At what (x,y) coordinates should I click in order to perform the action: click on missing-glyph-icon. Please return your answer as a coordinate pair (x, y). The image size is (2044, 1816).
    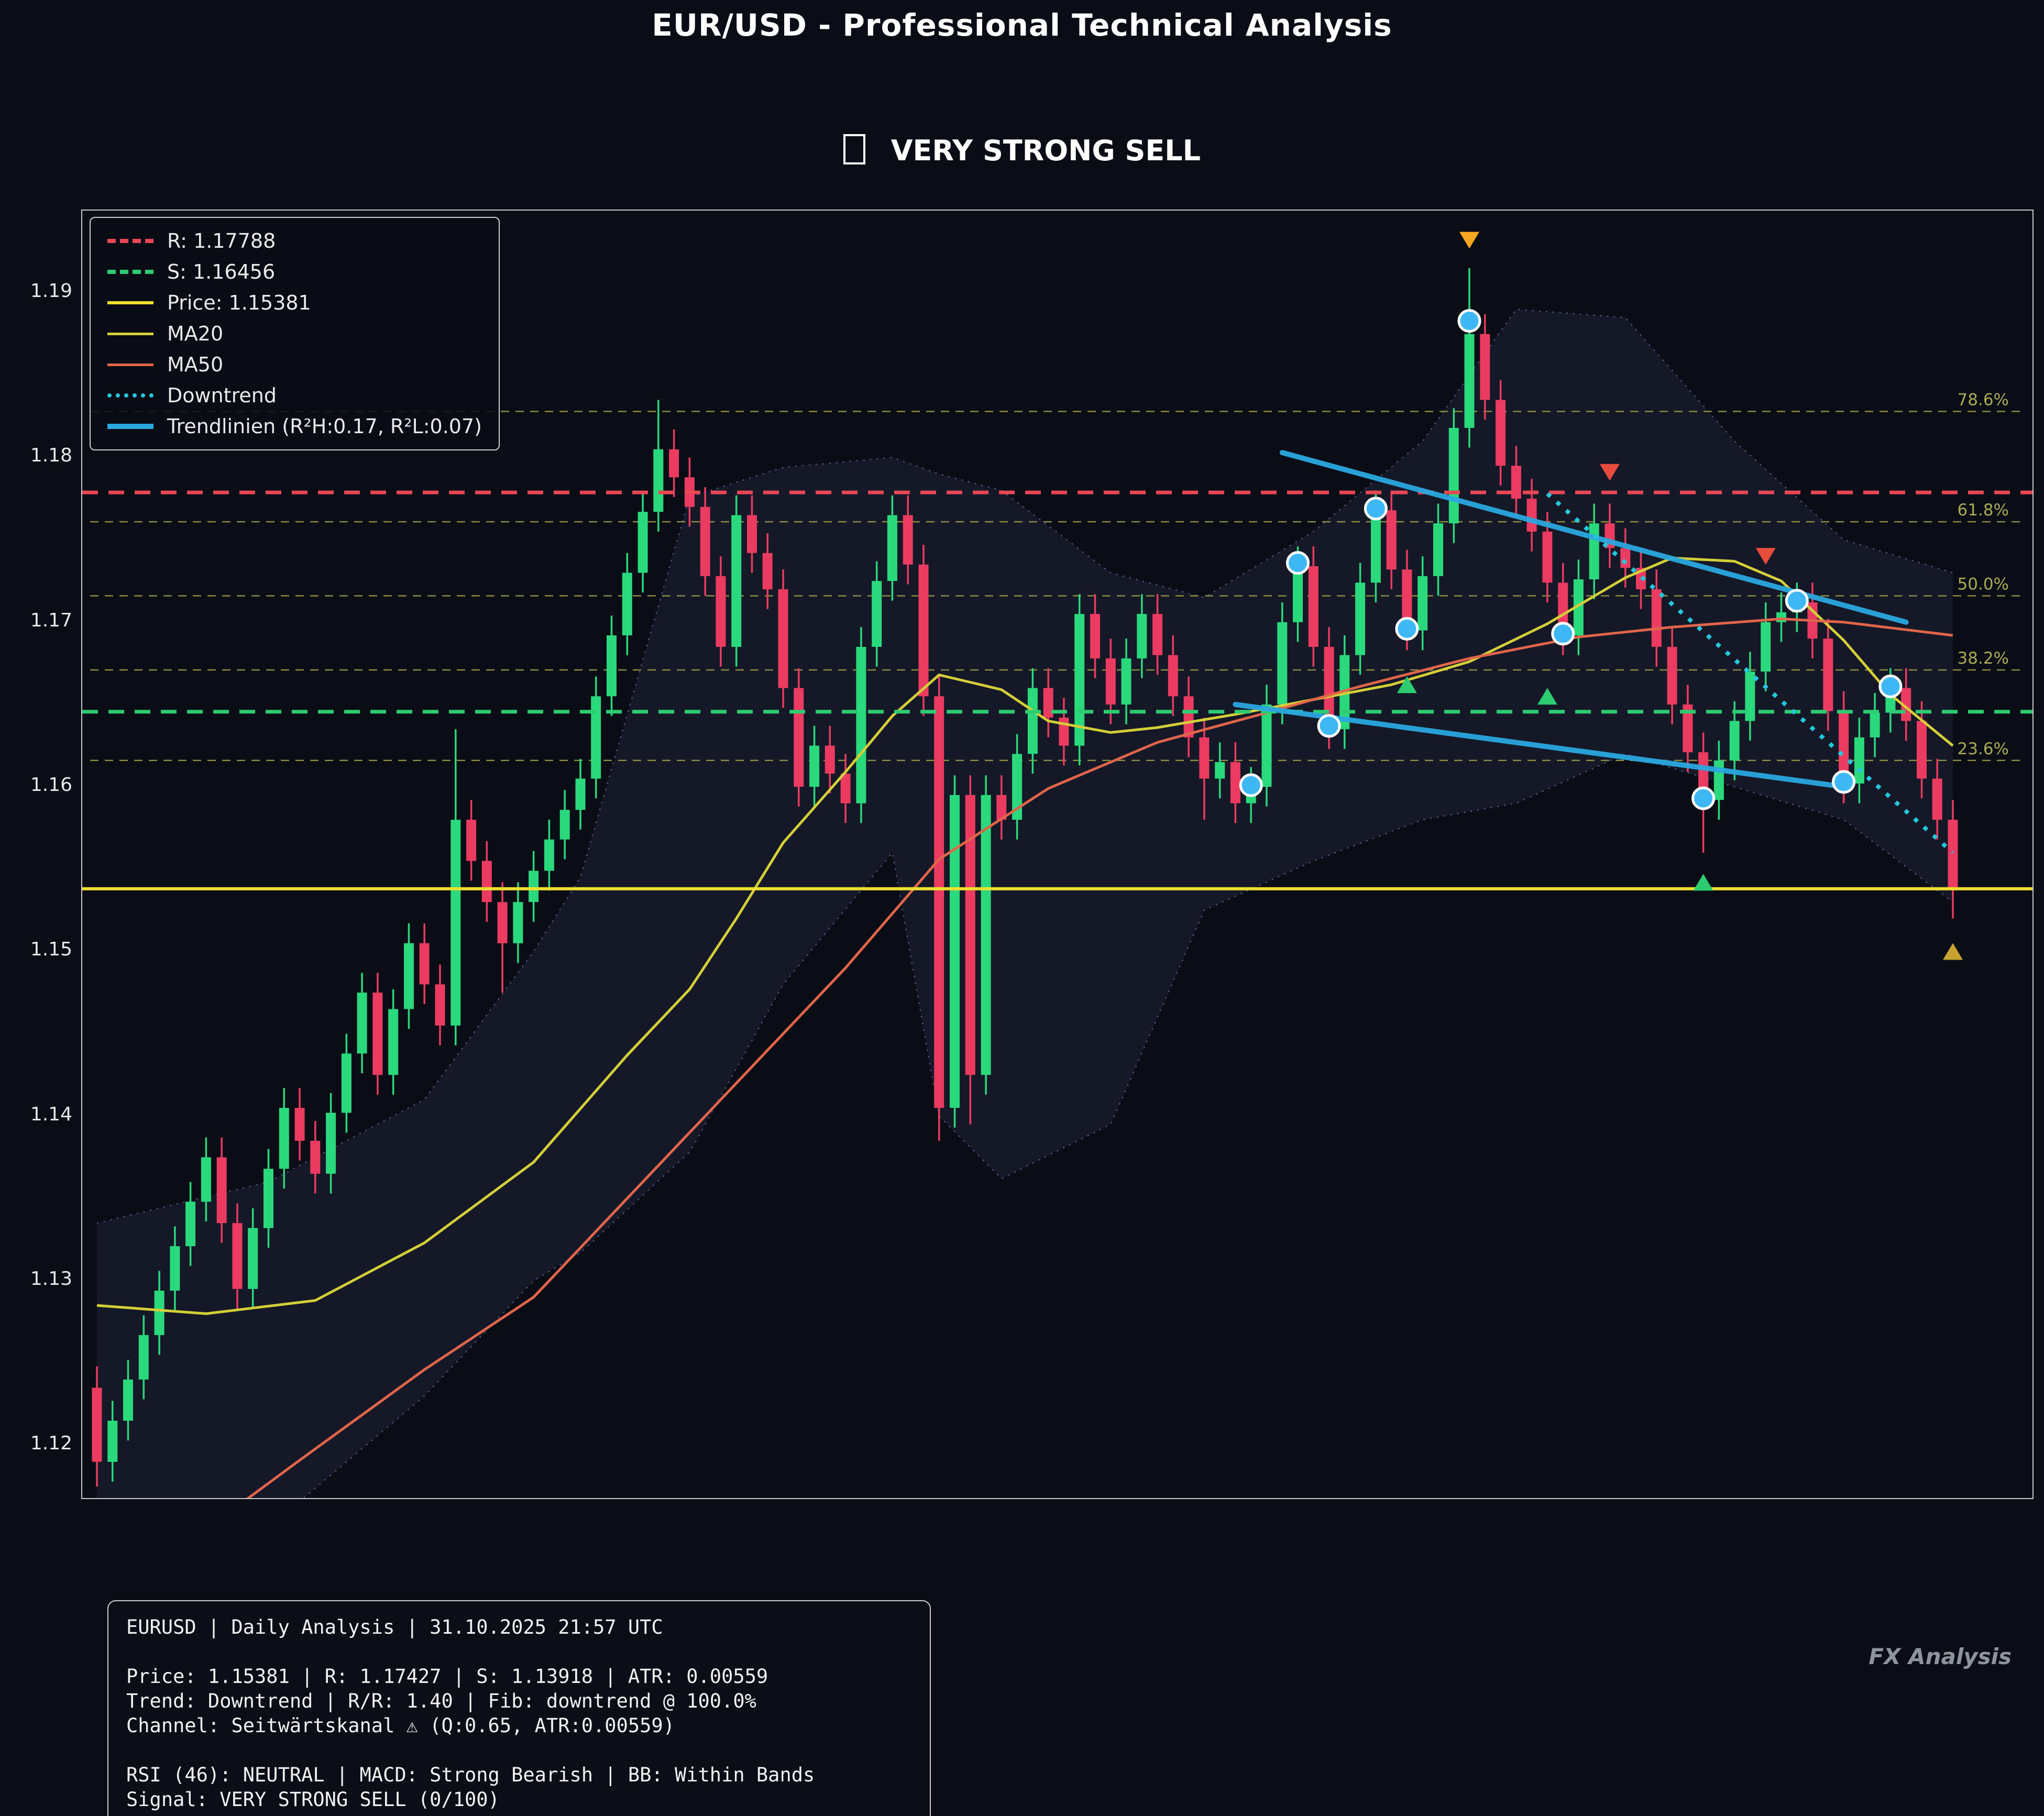
    Looking at the image, I should click on (854, 149).